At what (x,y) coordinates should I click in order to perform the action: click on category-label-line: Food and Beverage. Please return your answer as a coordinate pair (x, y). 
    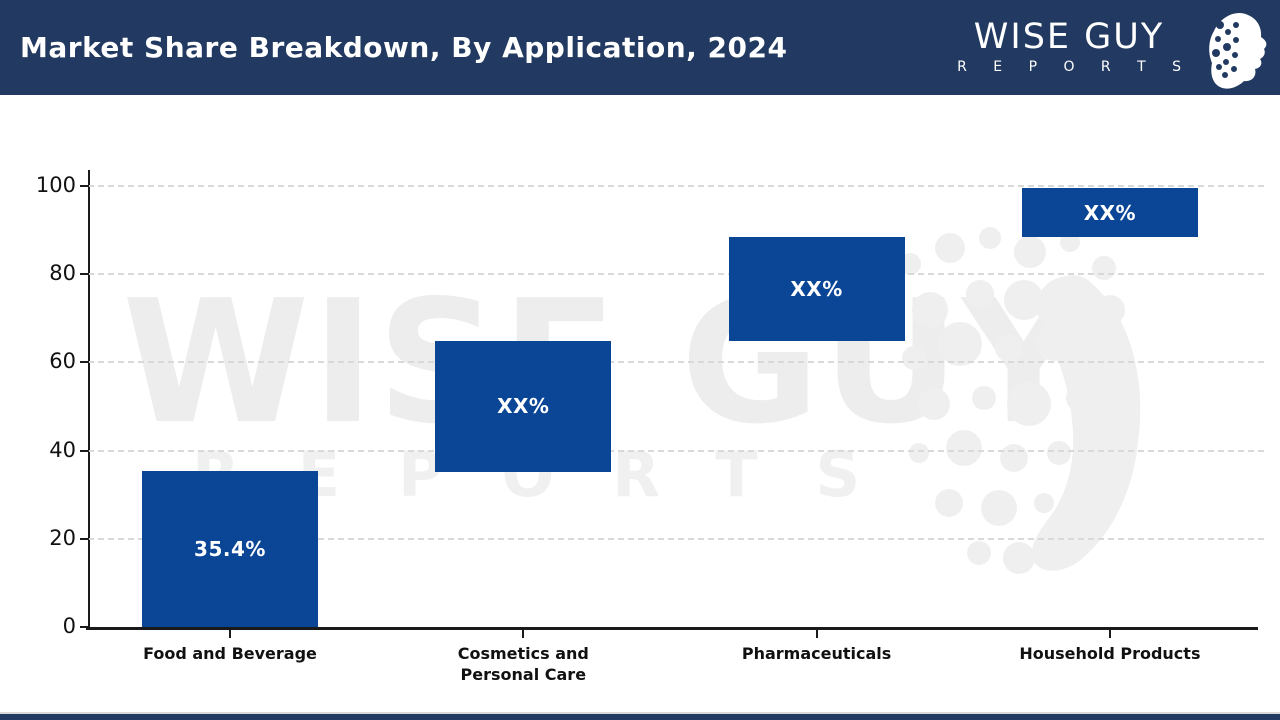
    Looking at the image, I should click on (230, 653).